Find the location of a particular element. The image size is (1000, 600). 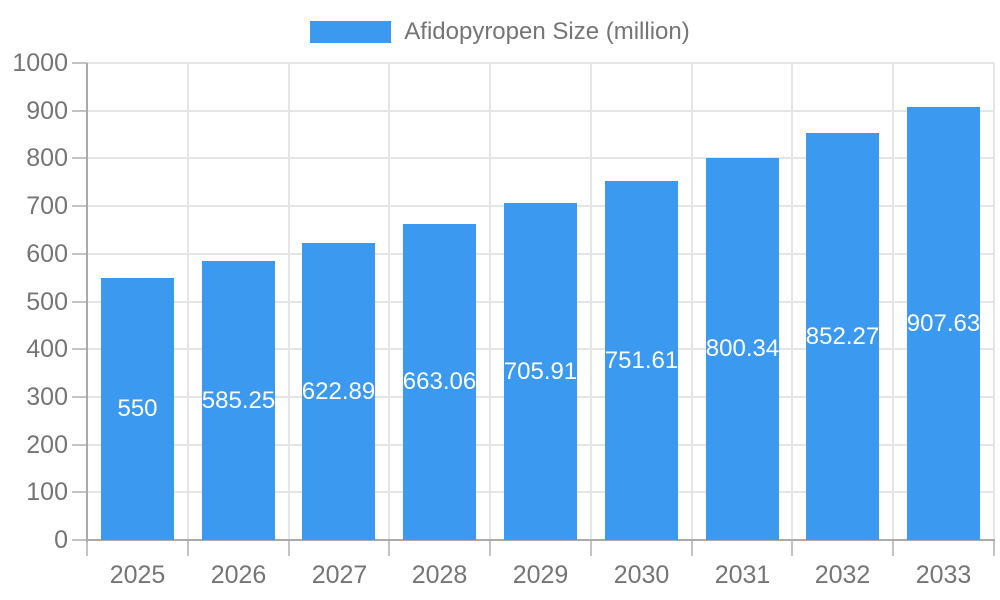

bar-value-label: 751.61 is located at coordinates (641, 360).